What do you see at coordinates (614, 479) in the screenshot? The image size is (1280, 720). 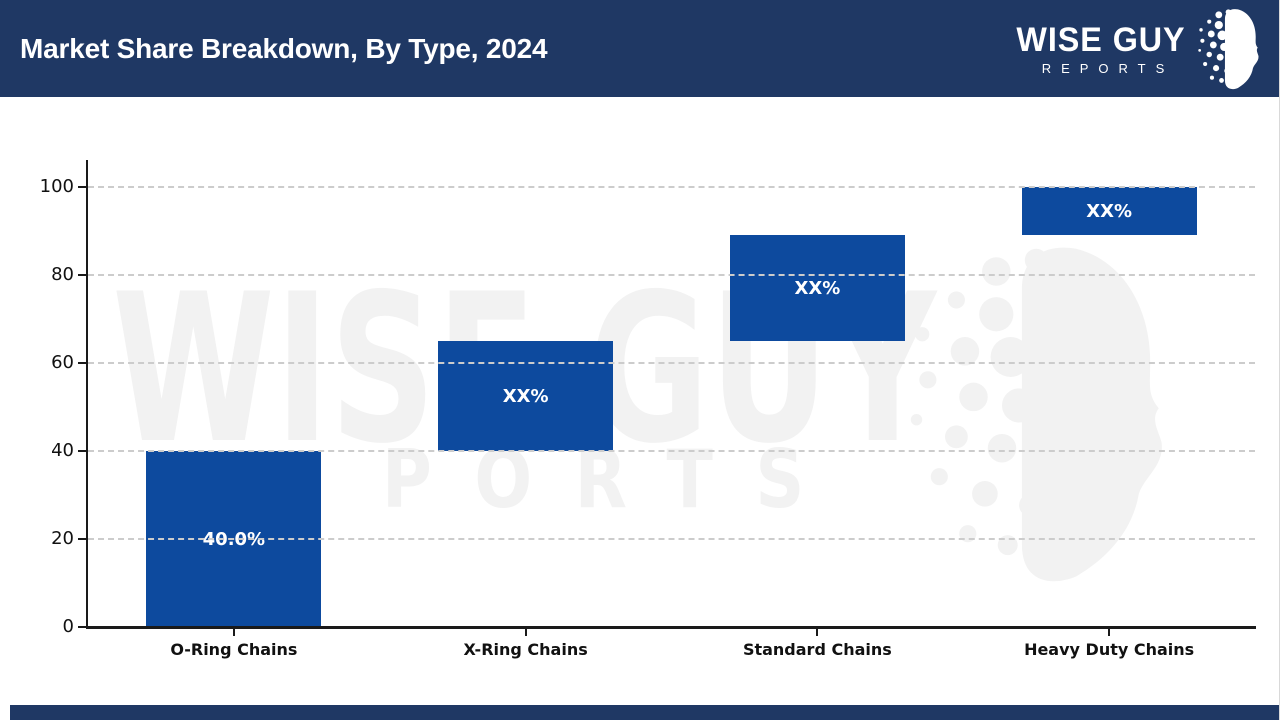 I see `watermark-subtitle: PORTS` at bounding box center [614, 479].